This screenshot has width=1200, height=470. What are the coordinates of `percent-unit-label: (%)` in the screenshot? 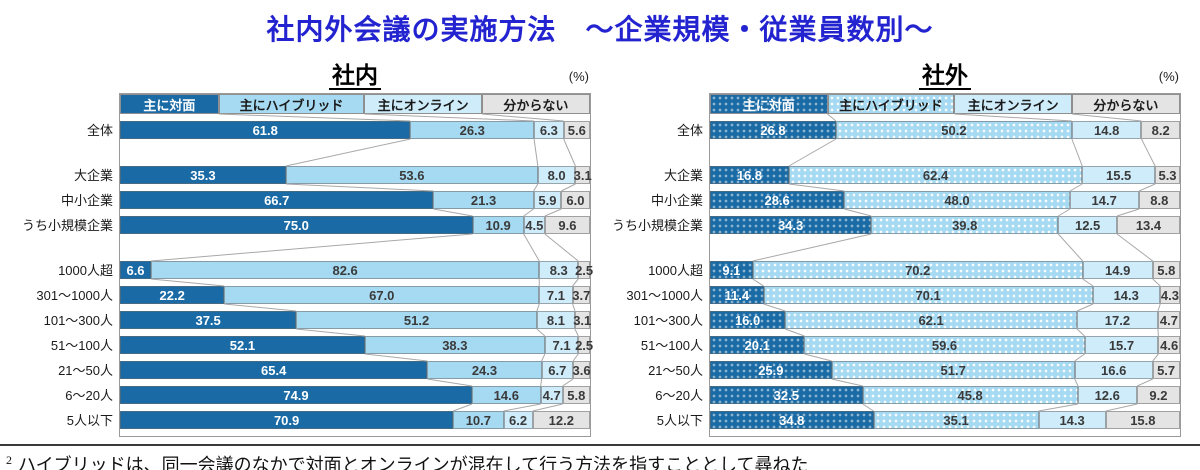 It's located at (1168, 76).